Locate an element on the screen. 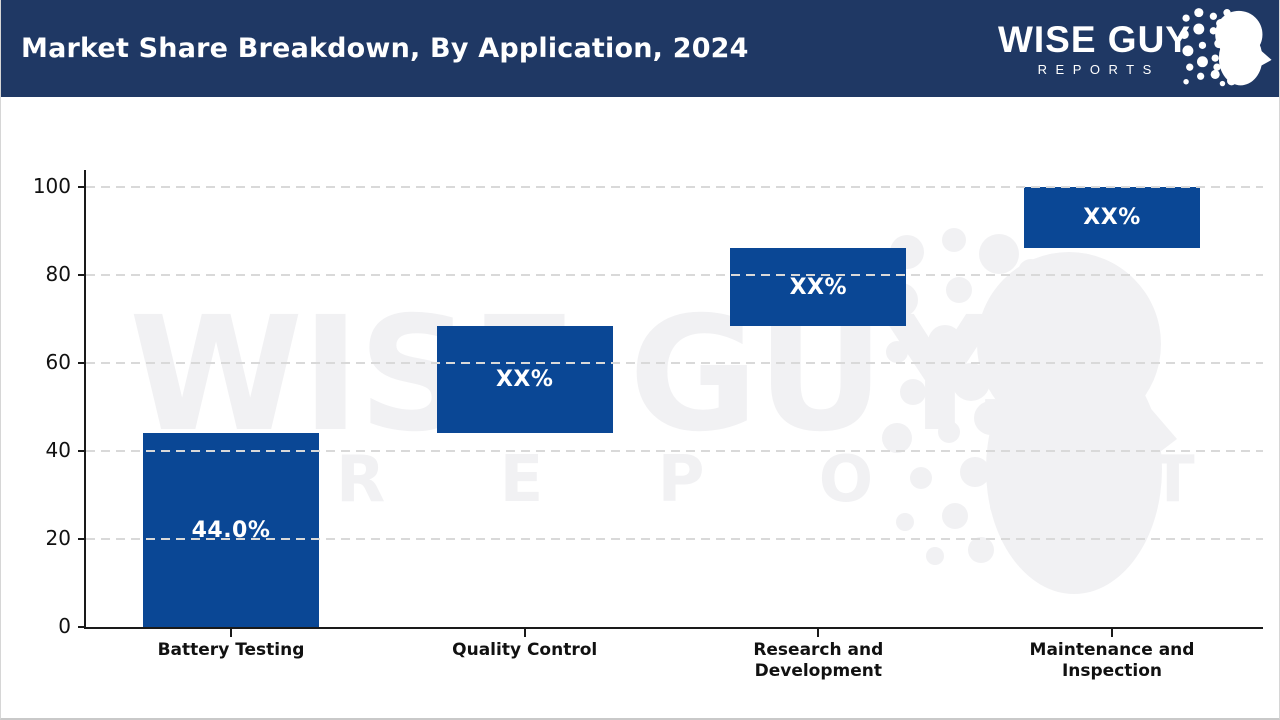 Image resolution: width=1280 pixels, height=720 pixels. logo-reports-label: REPORTS is located at coordinates (1098, 69).